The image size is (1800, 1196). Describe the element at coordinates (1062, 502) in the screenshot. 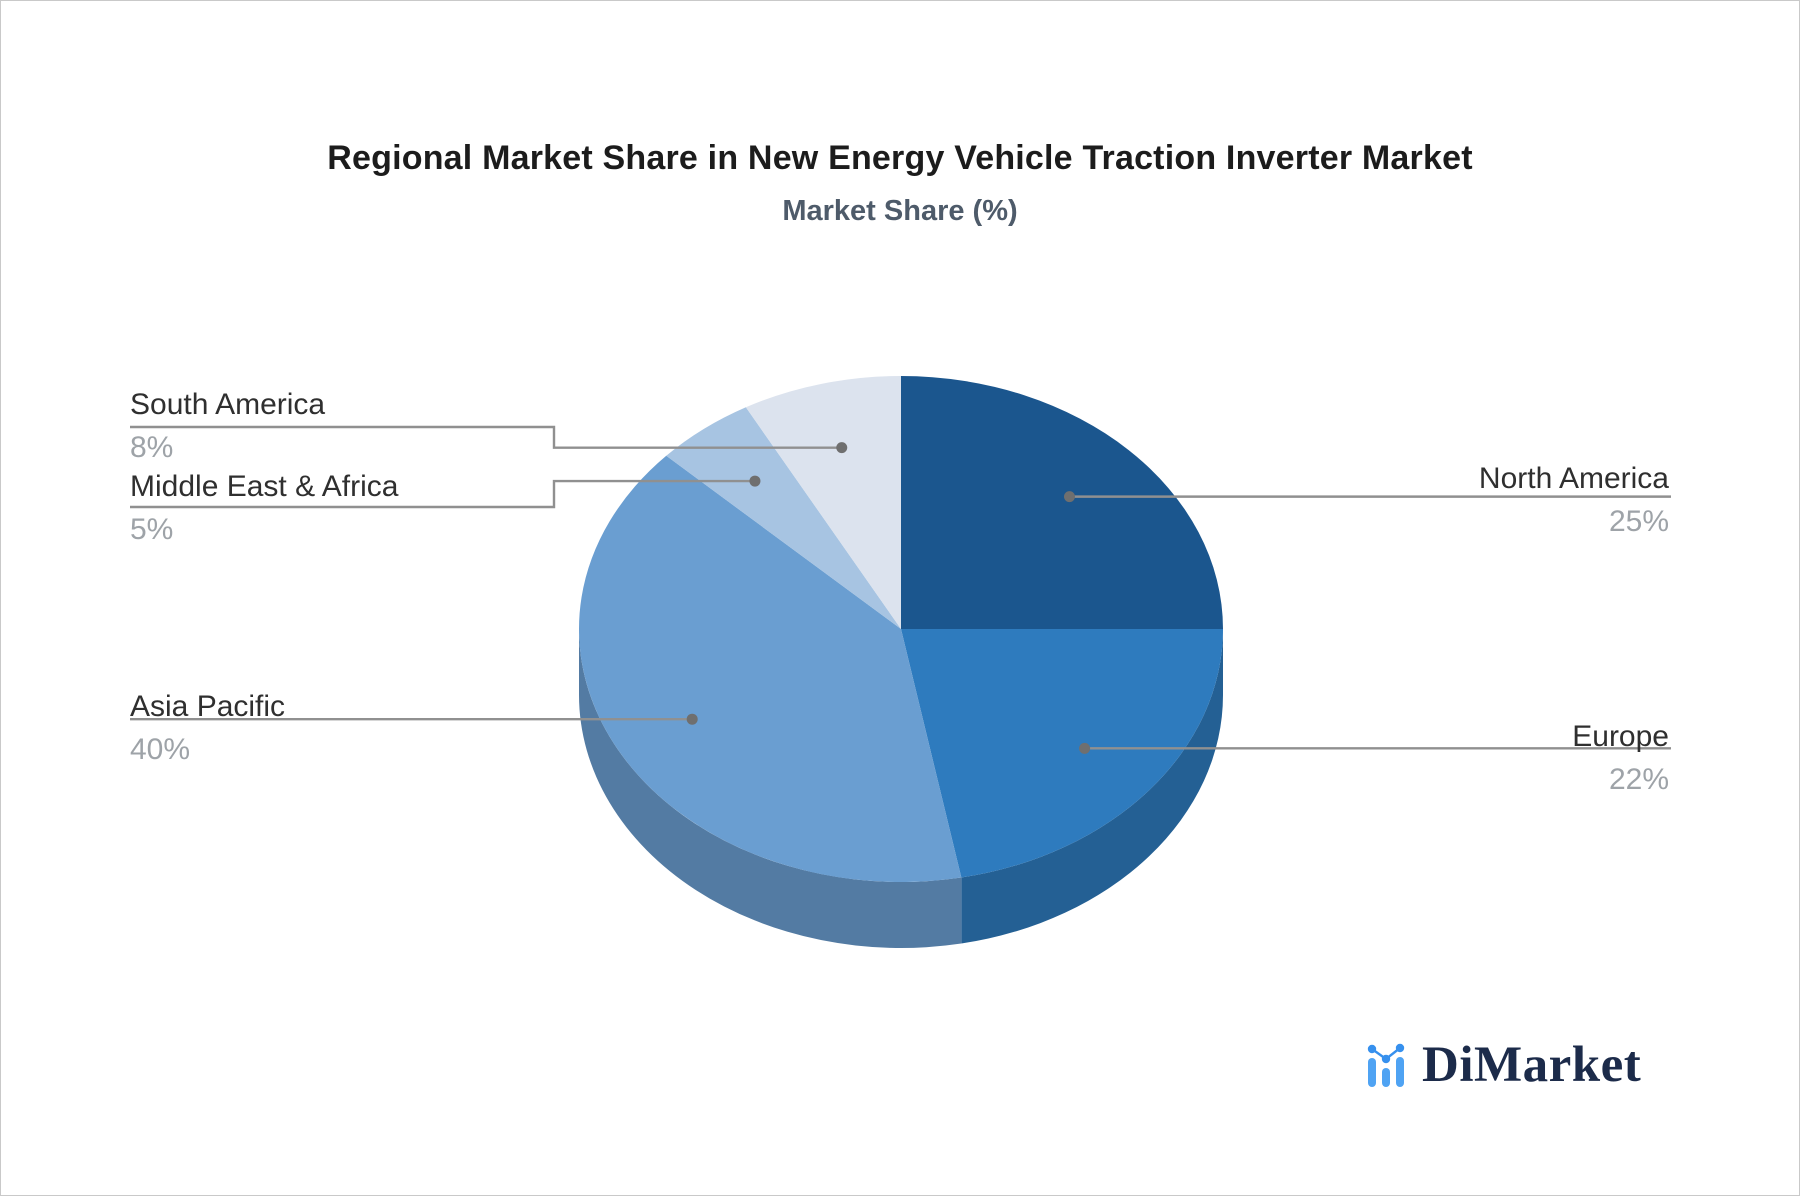

I see `pie-slice-north-america` at that location.